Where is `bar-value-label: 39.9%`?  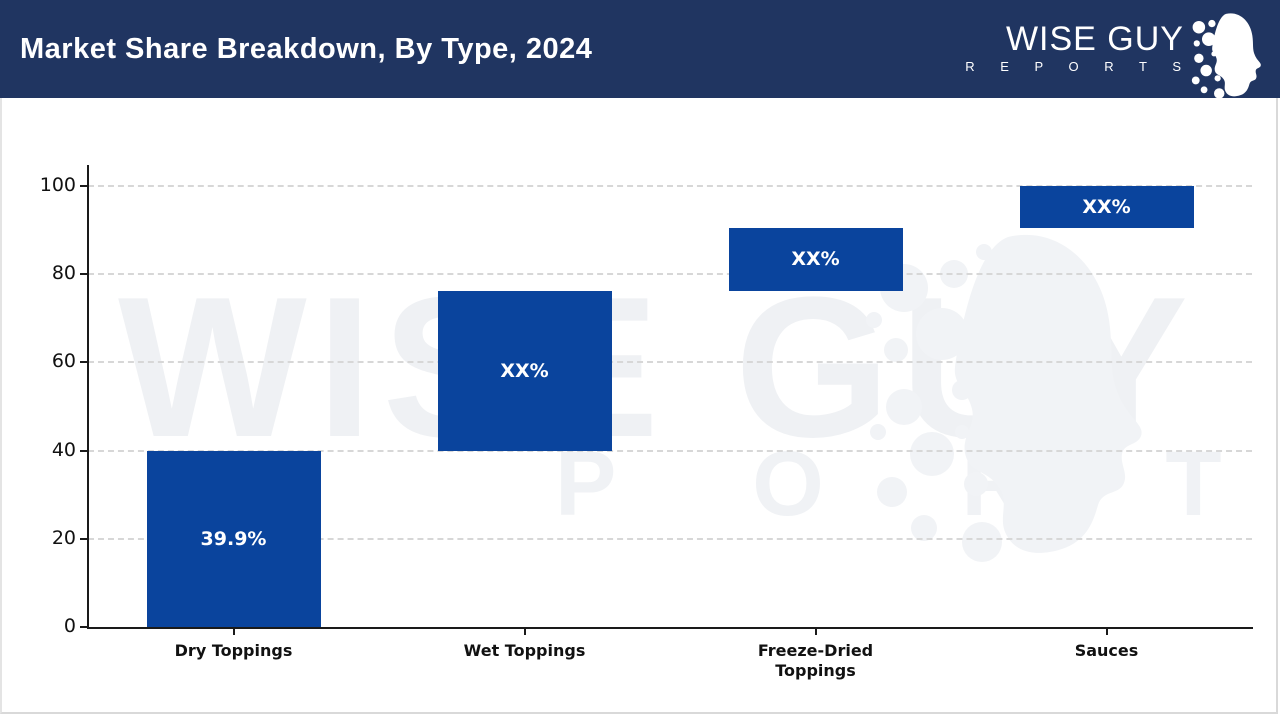 bar-value-label: 39.9% is located at coordinates (233, 539).